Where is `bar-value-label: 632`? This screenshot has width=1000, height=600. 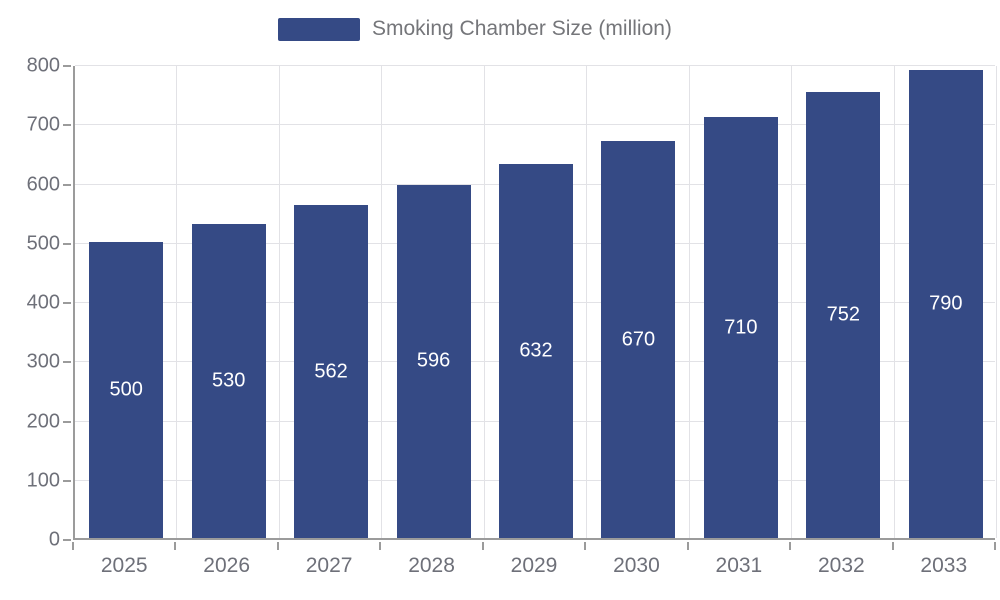 bar-value-label: 632 is located at coordinates (536, 350).